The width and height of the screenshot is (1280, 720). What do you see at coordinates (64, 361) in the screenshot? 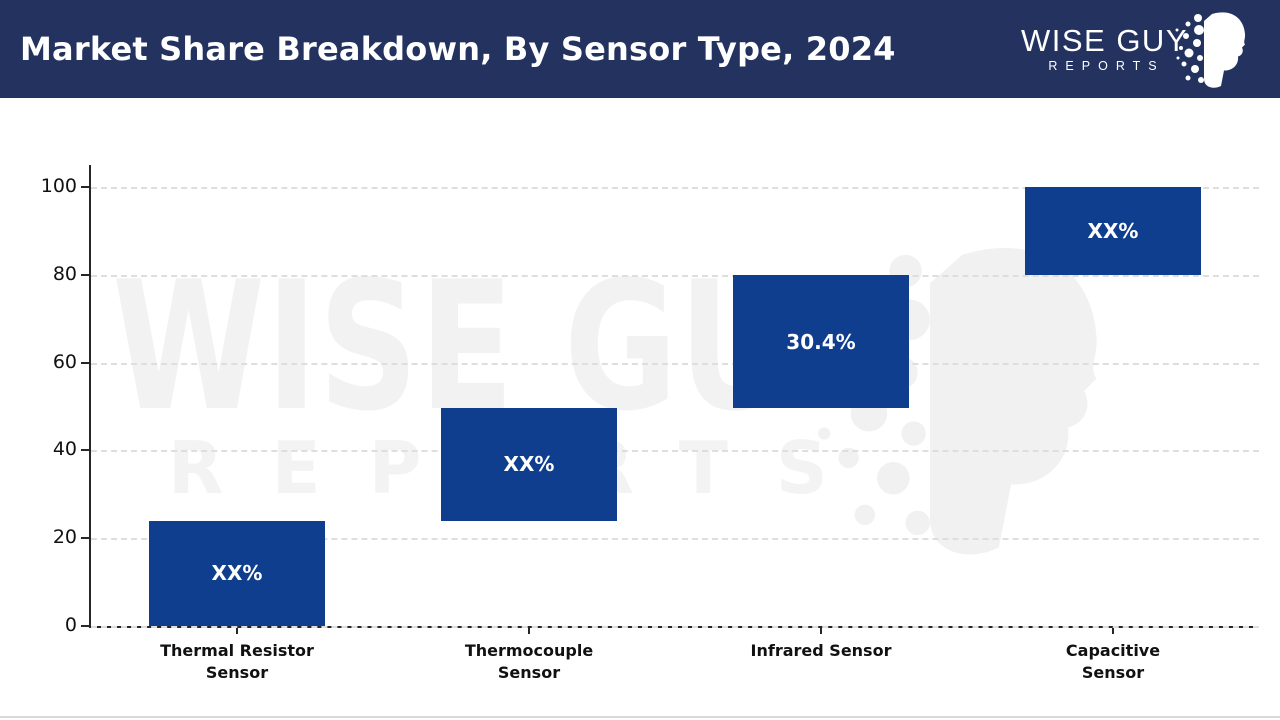
I see `y-axis-tick-label: 60` at bounding box center [64, 361].